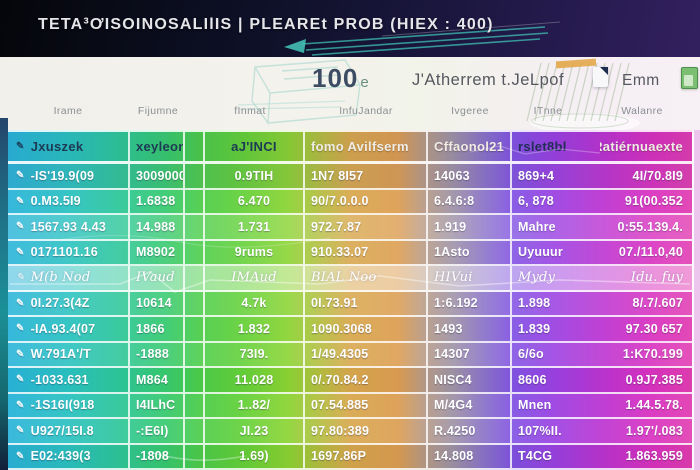  What do you see at coordinates (531, 354) in the screenshot?
I see `table-cell: 6/6o` at bounding box center [531, 354].